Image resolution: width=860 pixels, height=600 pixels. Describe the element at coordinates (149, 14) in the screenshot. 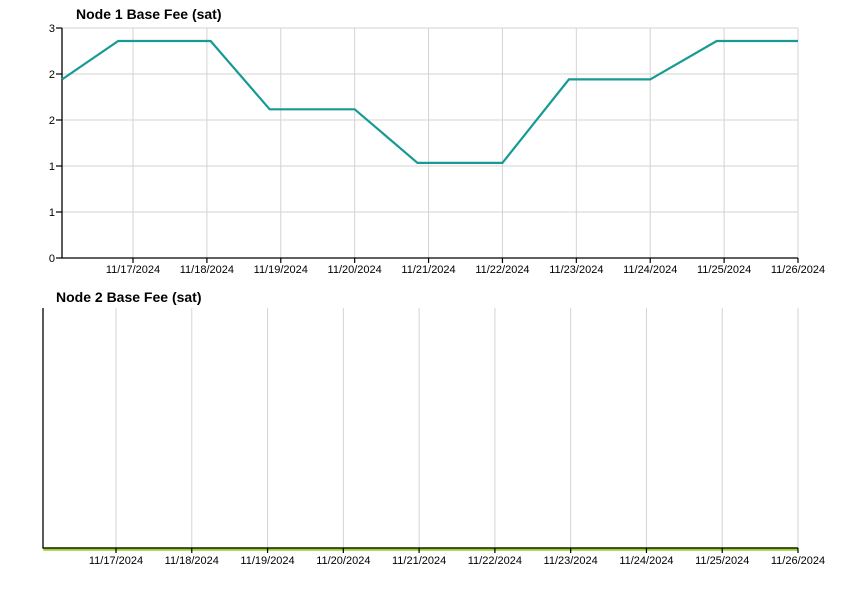

I see `chart-1-title: Node 1 Base Fee (sat)` at that location.